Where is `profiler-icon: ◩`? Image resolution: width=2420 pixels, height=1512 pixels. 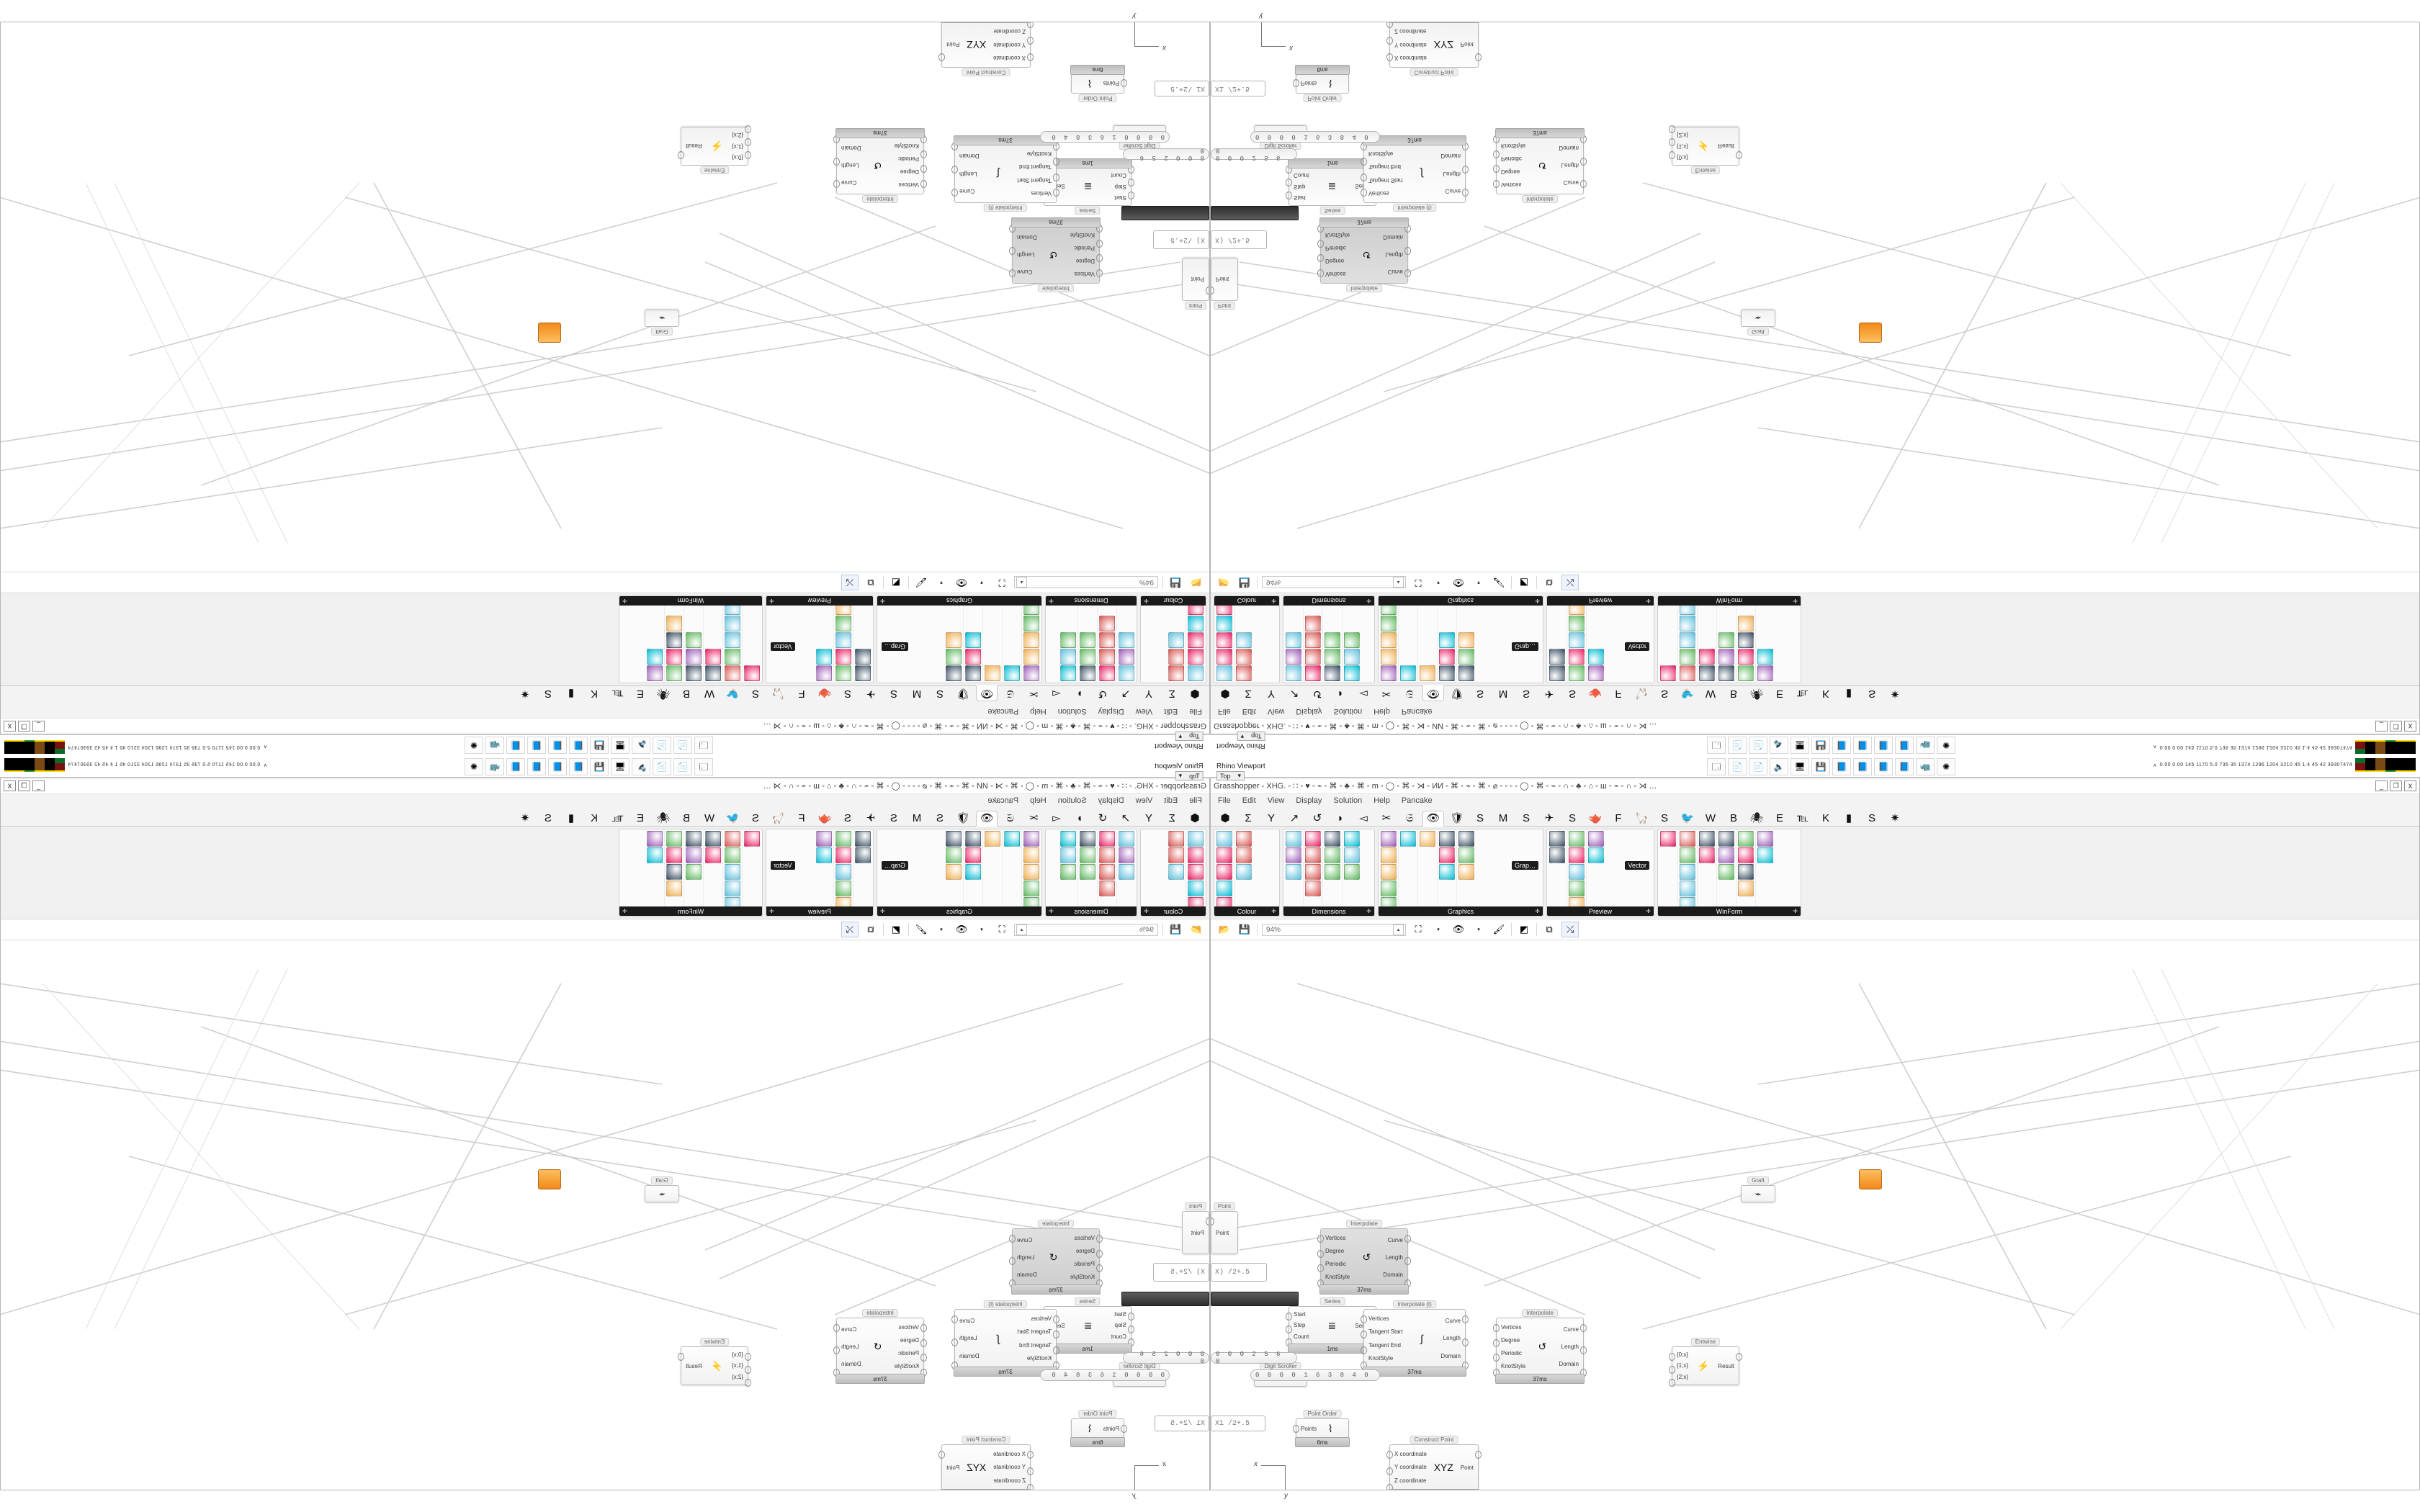
profiler-icon: ◩ is located at coordinates (896, 929).